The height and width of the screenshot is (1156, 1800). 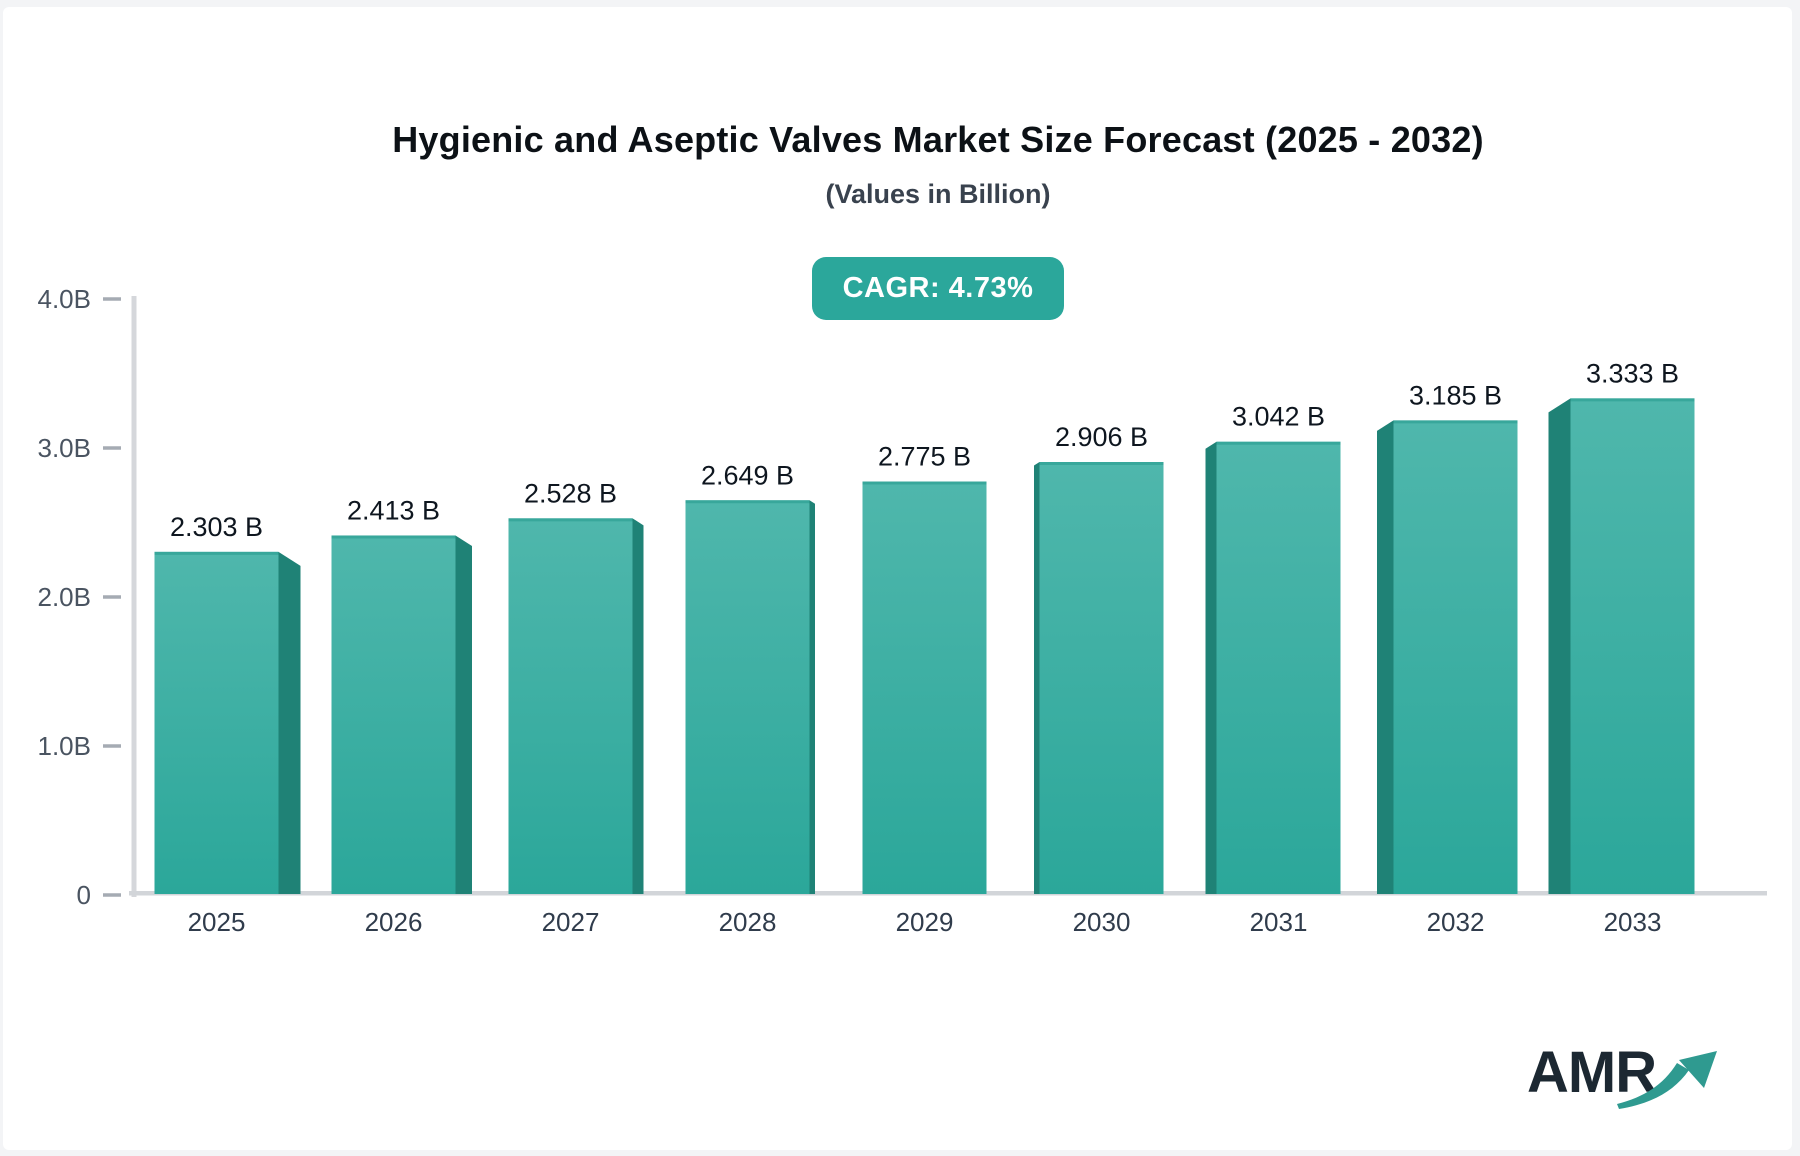 I want to click on bar-2025, so click(x=216, y=722).